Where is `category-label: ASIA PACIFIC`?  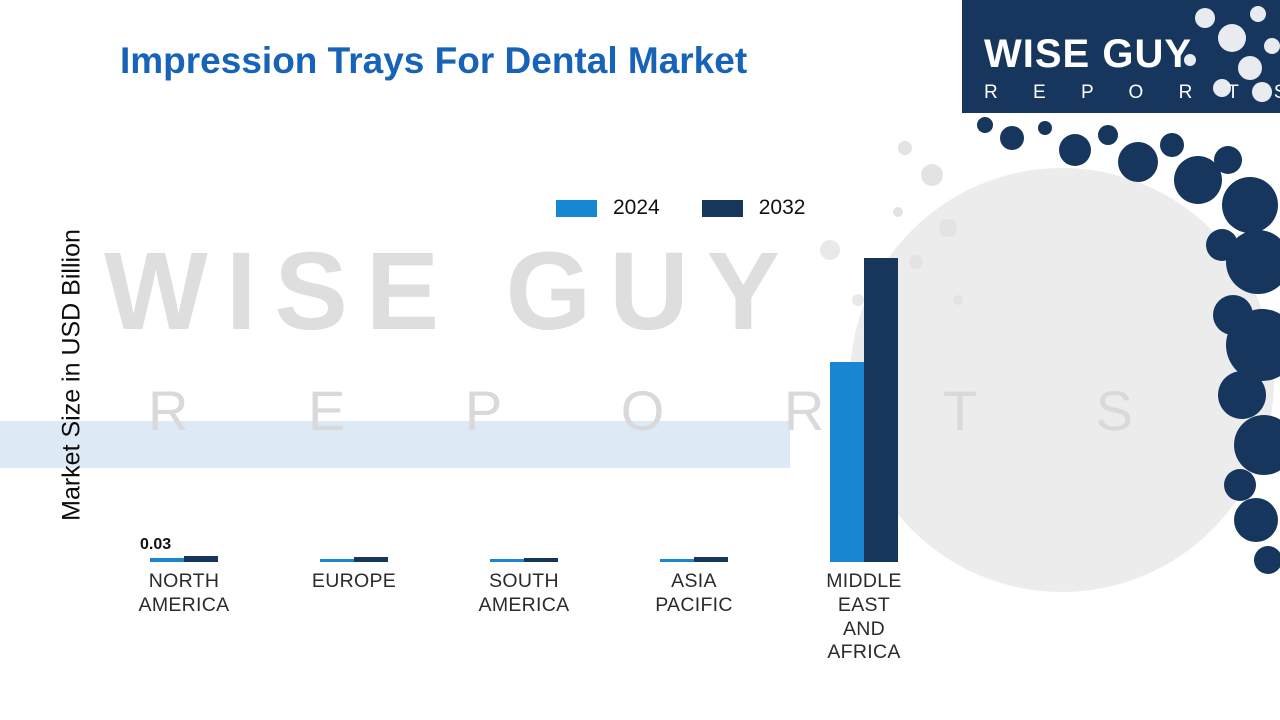 category-label: ASIA PACIFIC is located at coordinates (694, 593).